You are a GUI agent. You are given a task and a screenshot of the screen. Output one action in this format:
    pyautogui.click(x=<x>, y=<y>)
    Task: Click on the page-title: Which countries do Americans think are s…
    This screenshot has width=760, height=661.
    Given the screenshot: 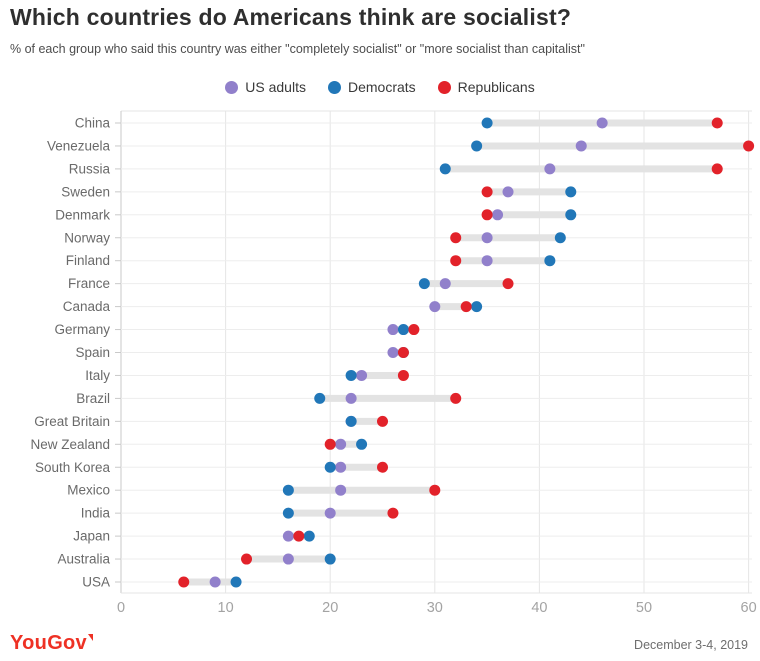 What is the action you would take?
    pyautogui.click(x=291, y=17)
    